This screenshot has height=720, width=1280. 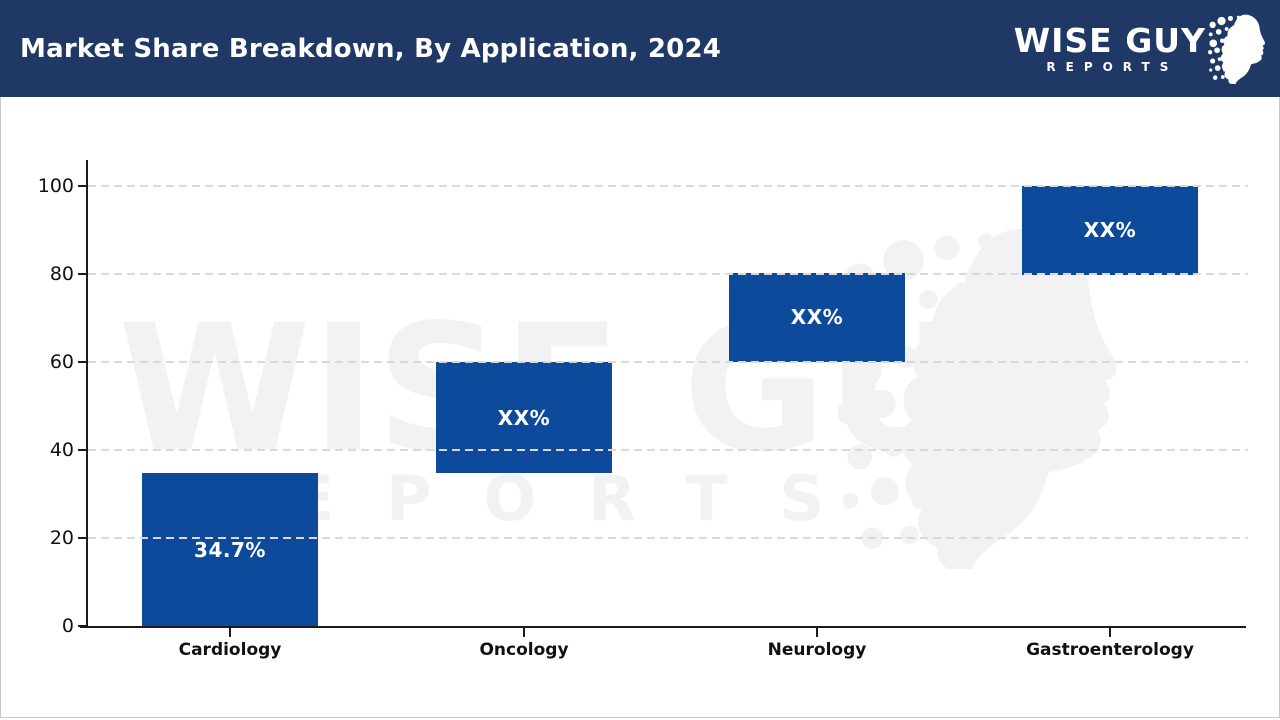 I want to click on bar-oncology: XX%, so click(x=524, y=418).